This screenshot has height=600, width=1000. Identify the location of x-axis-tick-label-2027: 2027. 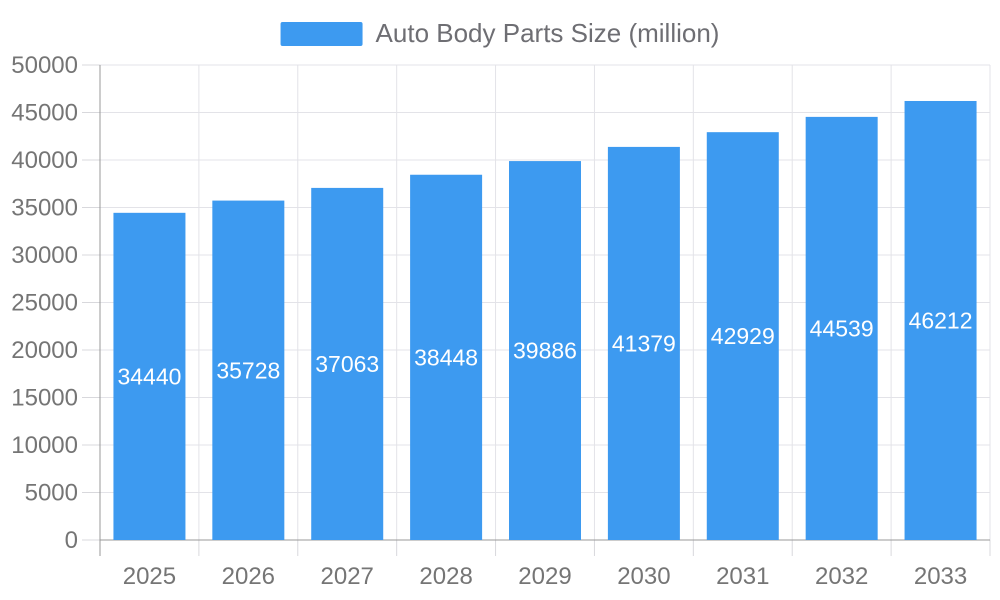
(347, 576).